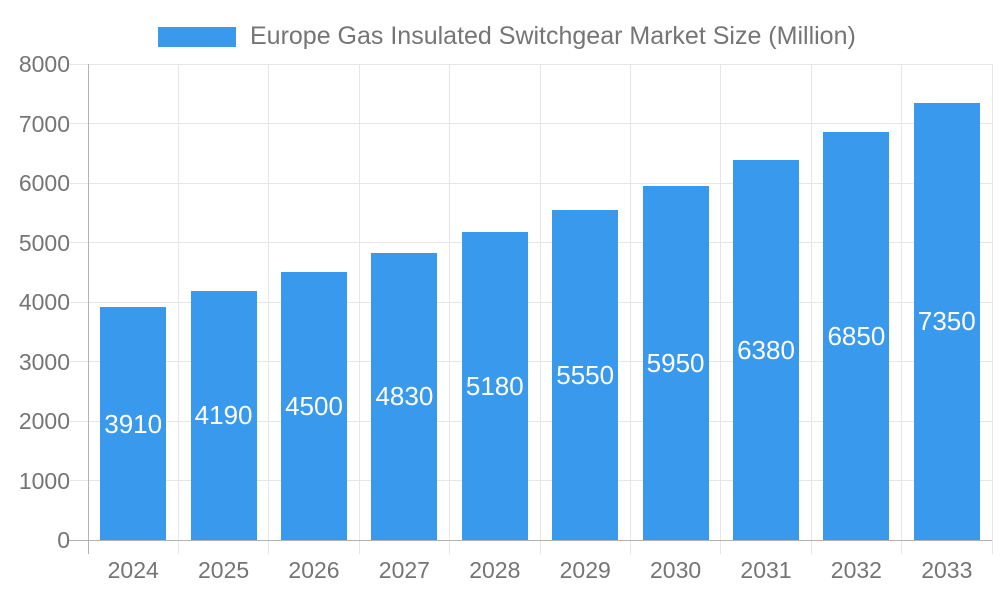 This screenshot has height=600, width=1000. I want to click on legend-swatch, so click(197, 36).